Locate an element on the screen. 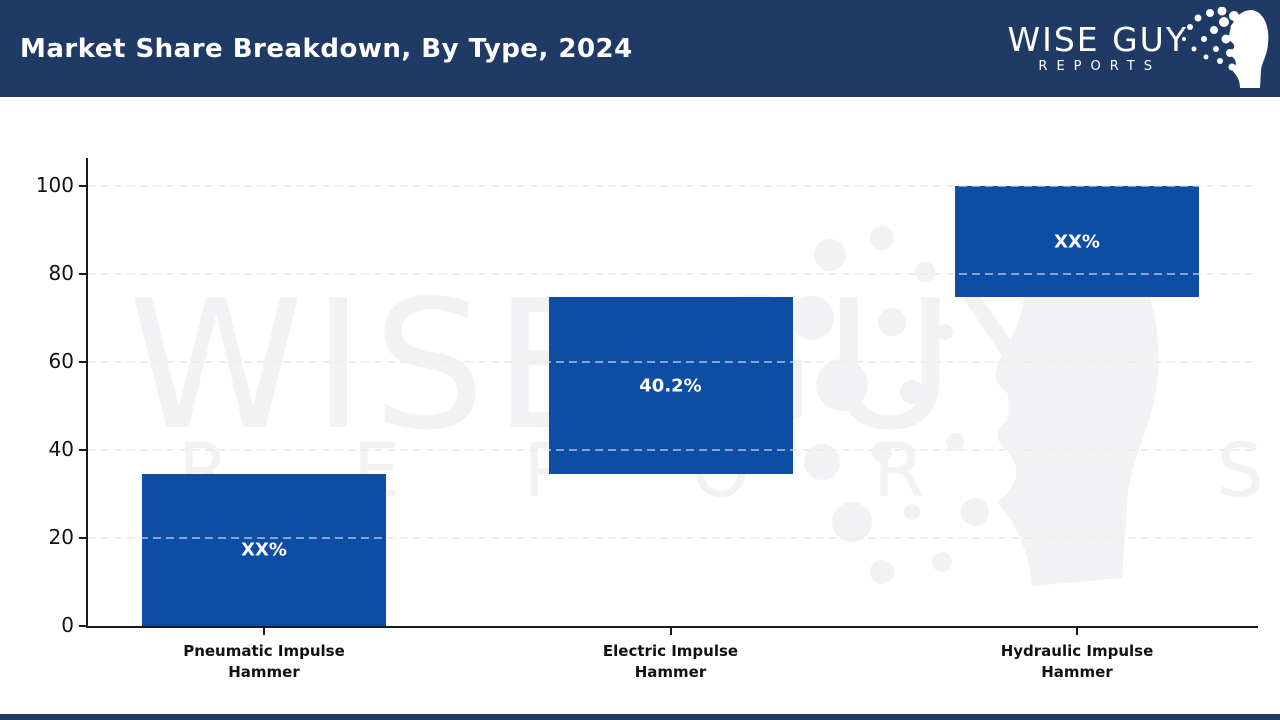  bar-value-label: 40.2% is located at coordinates (670, 386).